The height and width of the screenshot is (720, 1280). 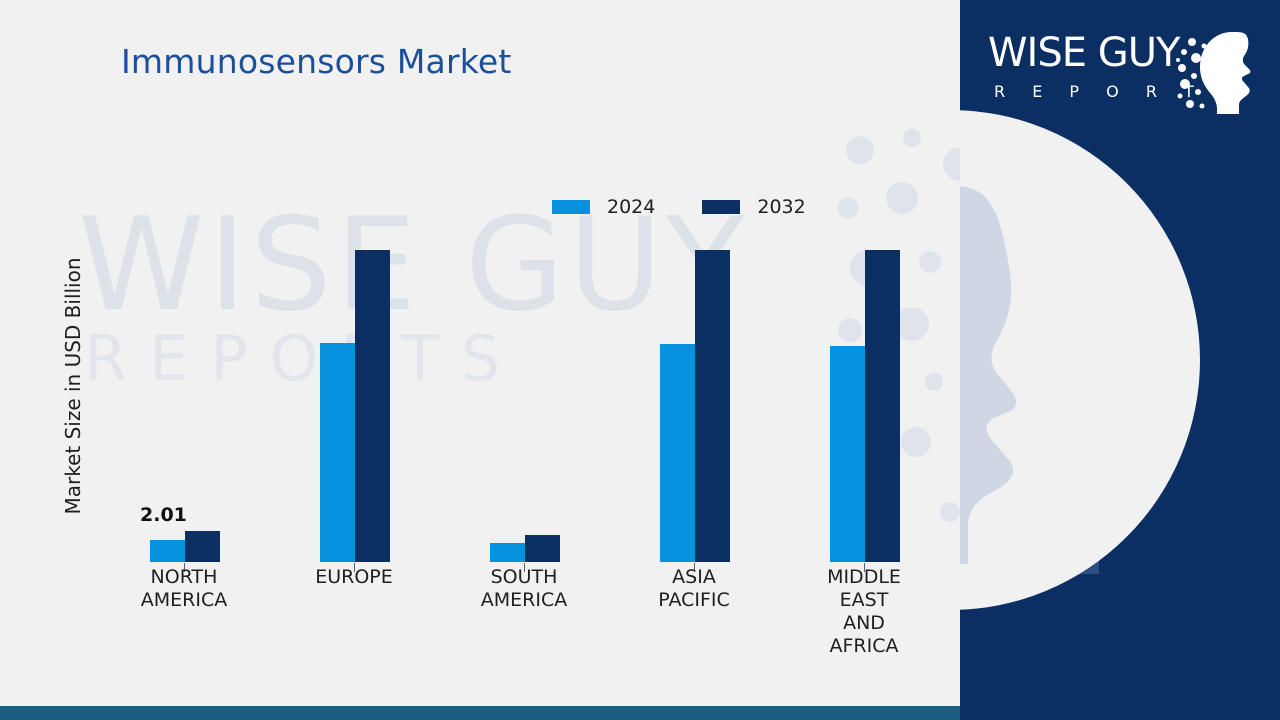 I want to click on logo-head-silhouette-icon, so click(x=1213, y=73).